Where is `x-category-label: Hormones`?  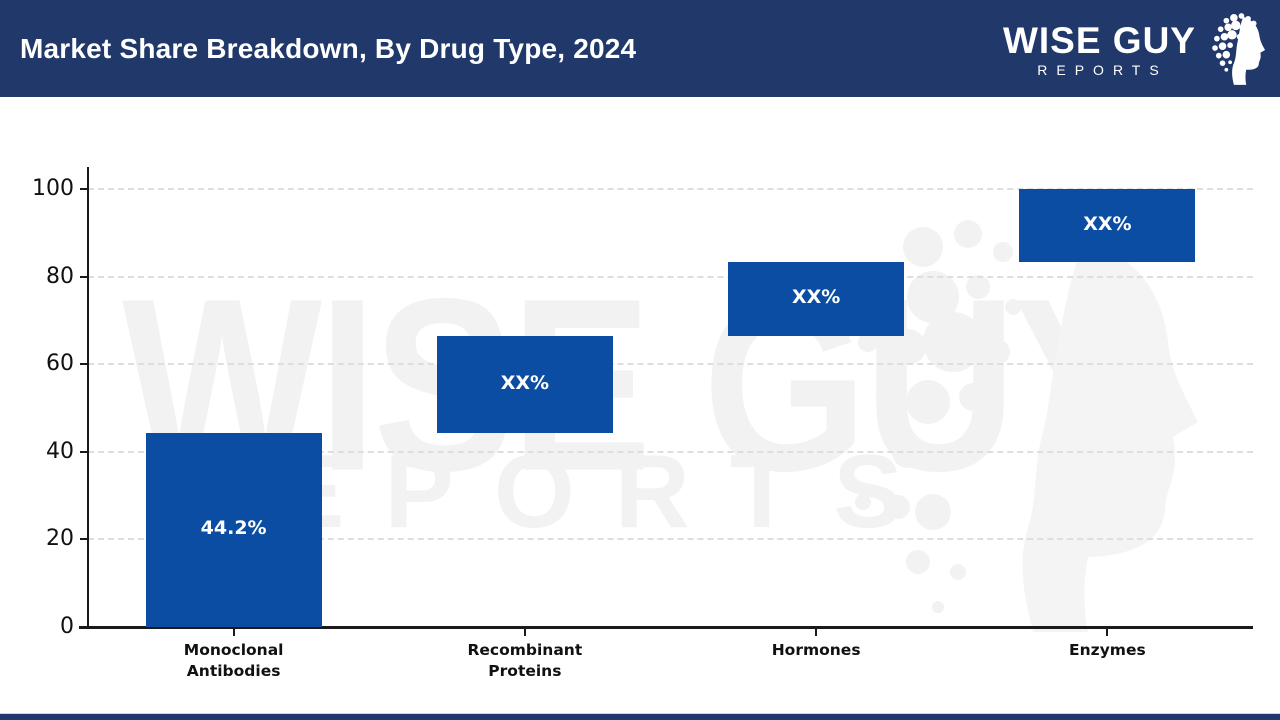 x-category-label: Hormones is located at coordinates (816, 650).